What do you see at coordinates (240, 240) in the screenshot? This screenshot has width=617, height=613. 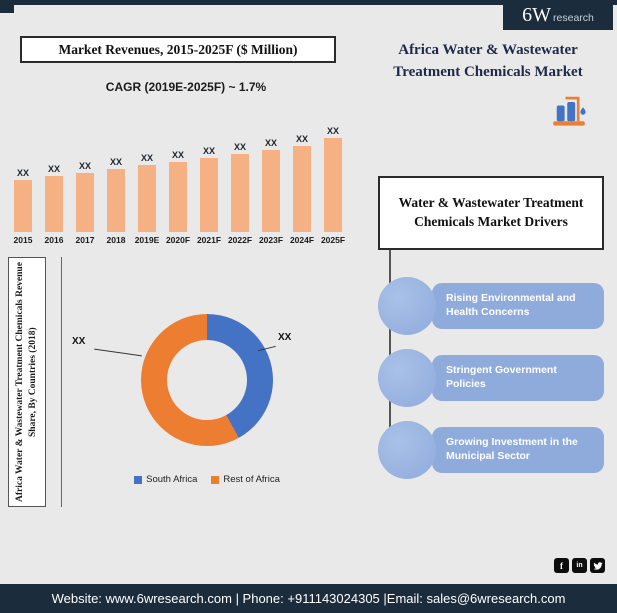 I see `bar-year-label: 2022F` at bounding box center [240, 240].